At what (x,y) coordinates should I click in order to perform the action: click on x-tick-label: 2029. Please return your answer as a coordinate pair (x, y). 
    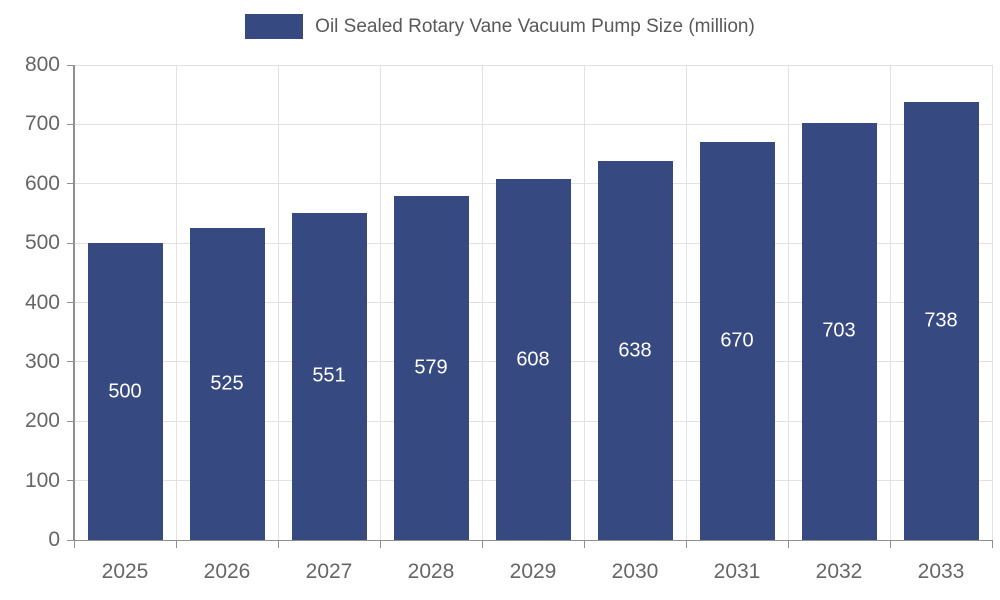
    Looking at the image, I should click on (533, 571).